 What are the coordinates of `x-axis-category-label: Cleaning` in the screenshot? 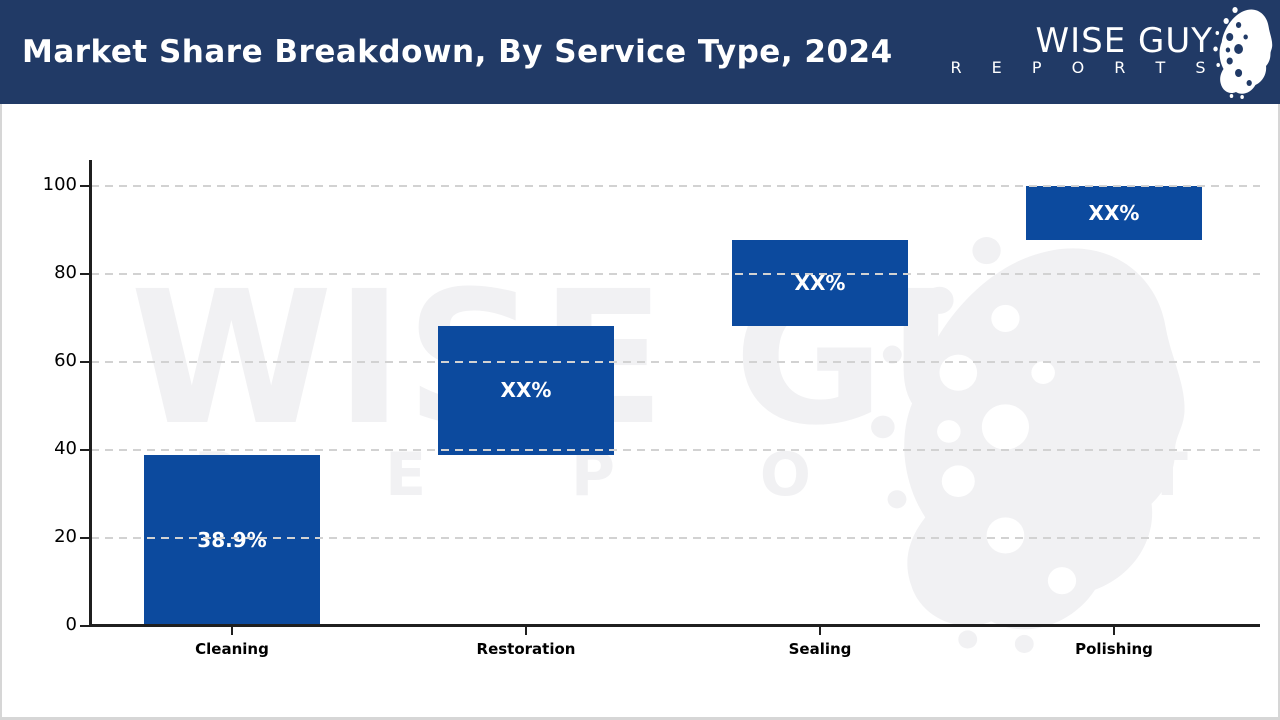 It's located at (232, 649).